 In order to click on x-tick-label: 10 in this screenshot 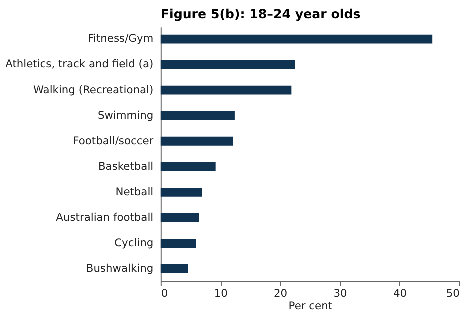, I will do `click(221, 293)`.